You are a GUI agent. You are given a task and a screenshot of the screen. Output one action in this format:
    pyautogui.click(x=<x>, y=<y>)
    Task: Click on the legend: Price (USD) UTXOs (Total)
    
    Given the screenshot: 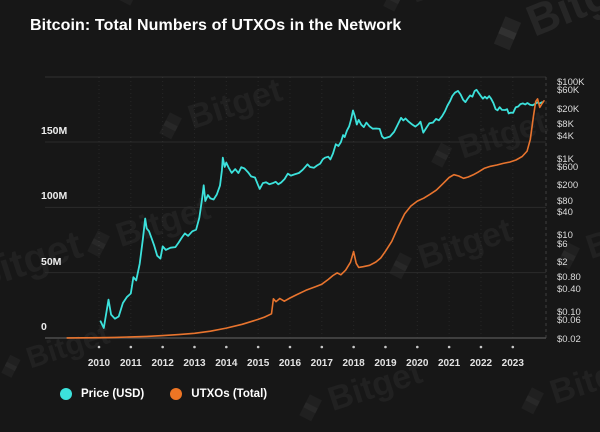 What is the action you would take?
    pyautogui.click(x=163, y=394)
    